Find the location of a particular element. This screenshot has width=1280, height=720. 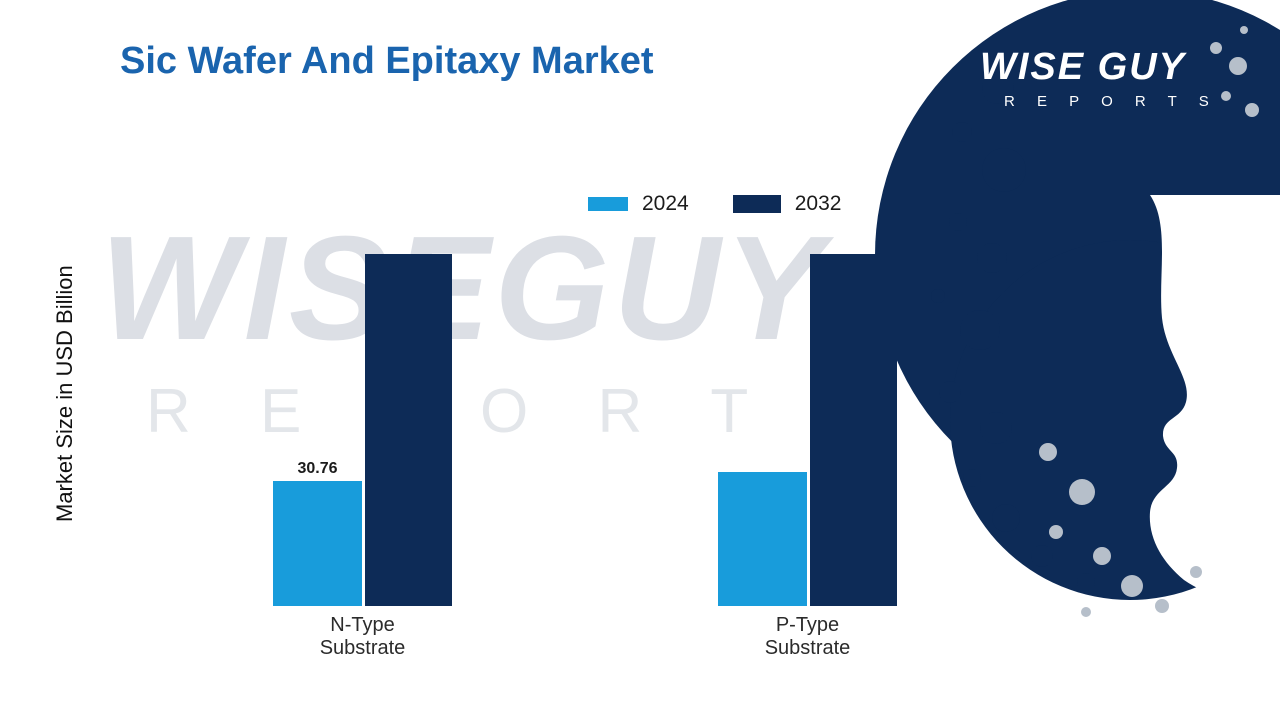

legend-label-2024: 2024 is located at coordinates (665, 203).